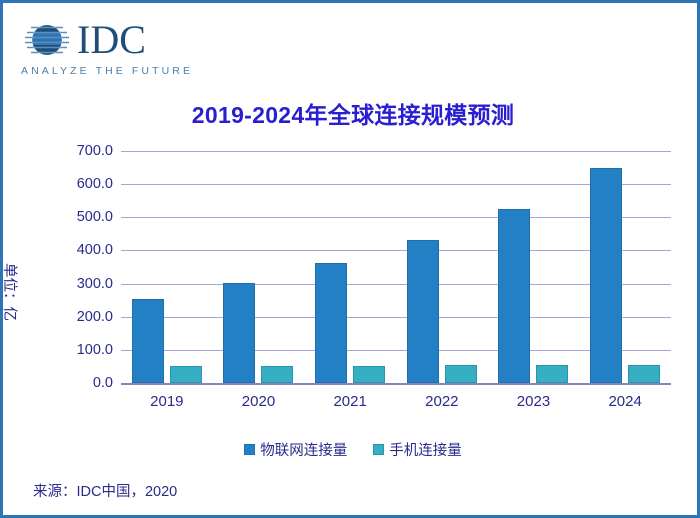  What do you see at coordinates (258, 401) in the screenshot?
I see `x-axis-tick-label: 2020` at bounding box center [258, 401].